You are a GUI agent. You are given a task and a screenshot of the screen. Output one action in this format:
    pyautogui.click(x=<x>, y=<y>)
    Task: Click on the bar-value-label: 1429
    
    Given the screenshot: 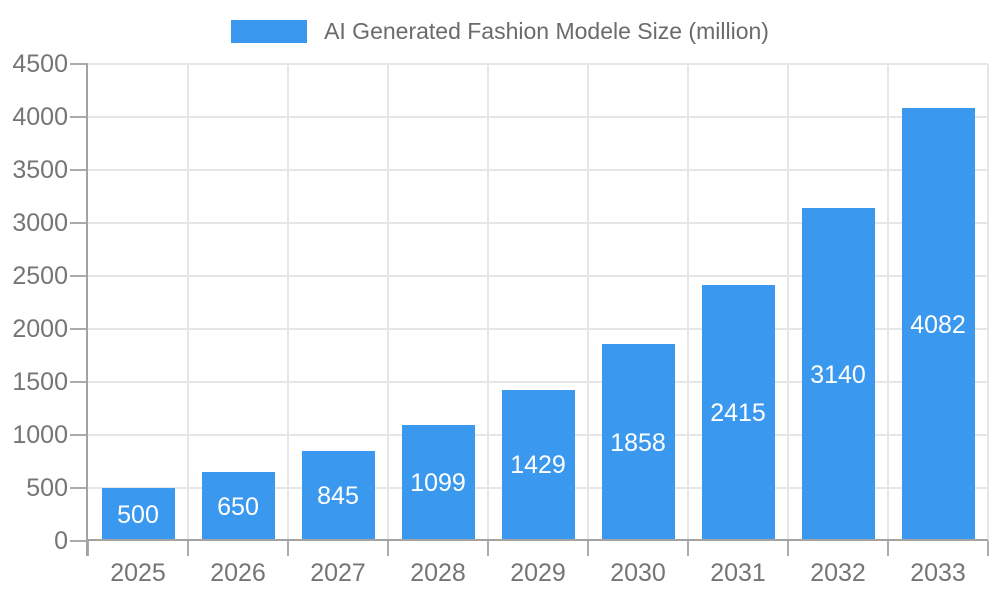 What is the action you would take?
    pyautogui.click(x=538, y=465)
    